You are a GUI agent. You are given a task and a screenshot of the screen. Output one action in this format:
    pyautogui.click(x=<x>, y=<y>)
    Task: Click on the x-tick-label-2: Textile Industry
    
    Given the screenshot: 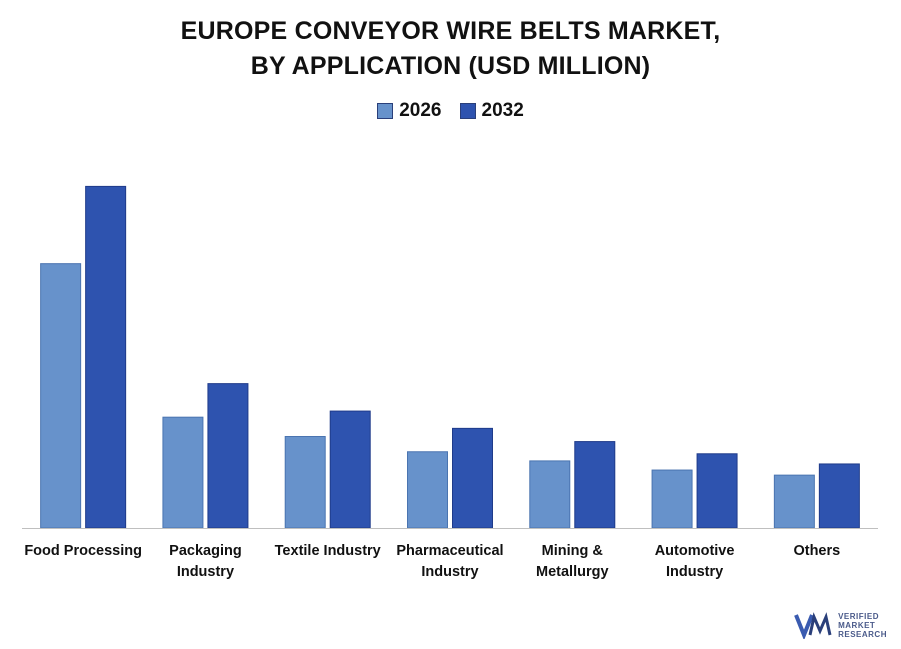 What is the action you would take?
    pyautogui.click(x=328, y=551)
    